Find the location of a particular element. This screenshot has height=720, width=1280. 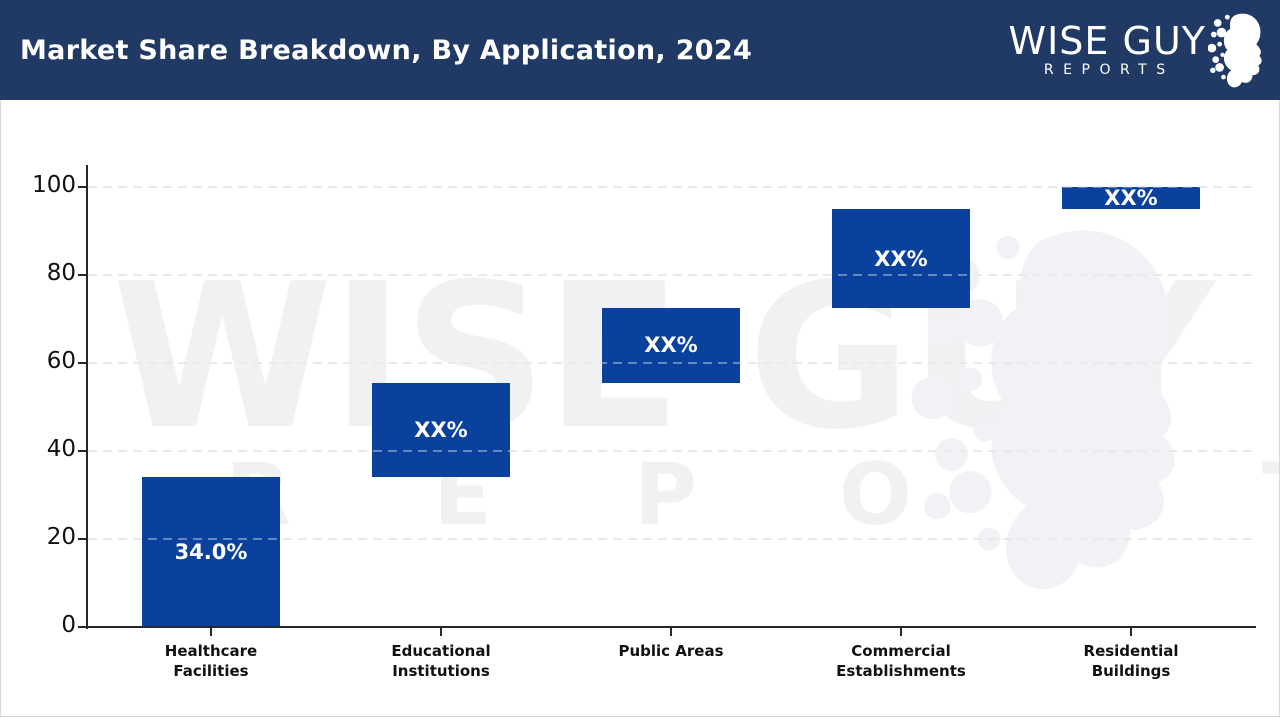

y-axis-spine is located at coordinates (87, 397).